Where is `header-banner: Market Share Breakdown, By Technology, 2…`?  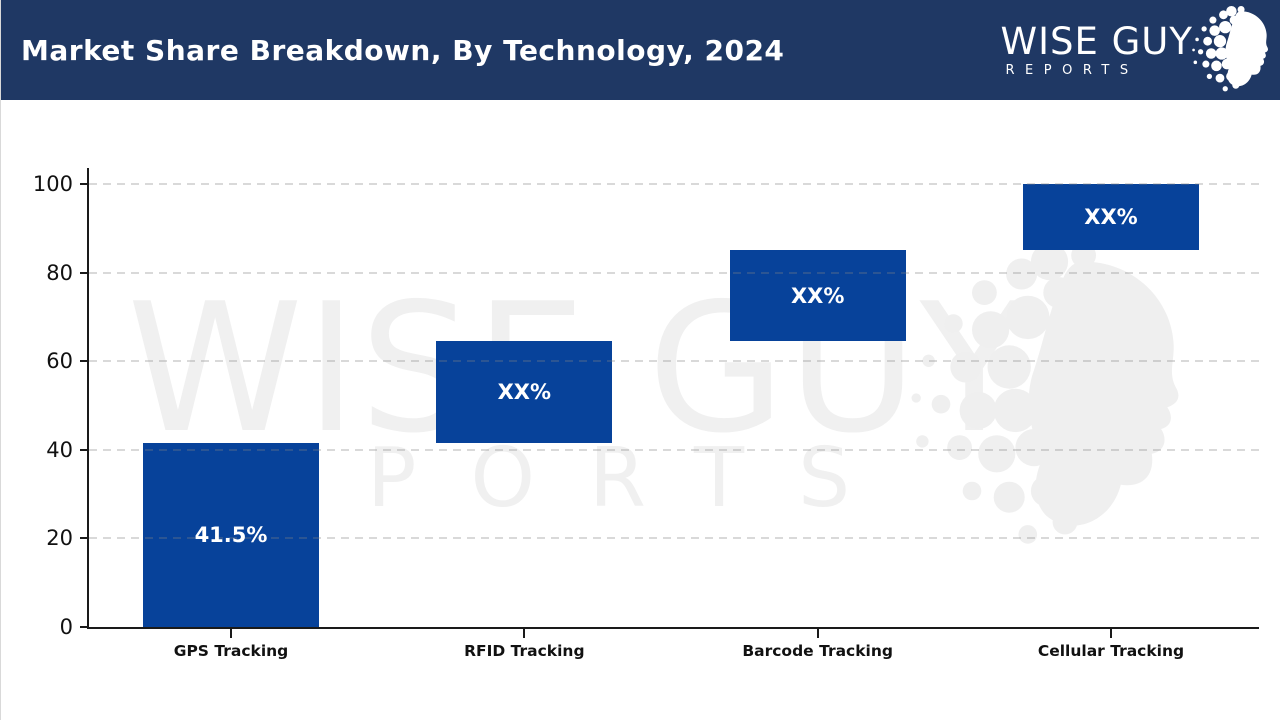 header-banner: Market Share Breakdown, By Technology, 2… is located at coordinates (640, 50).